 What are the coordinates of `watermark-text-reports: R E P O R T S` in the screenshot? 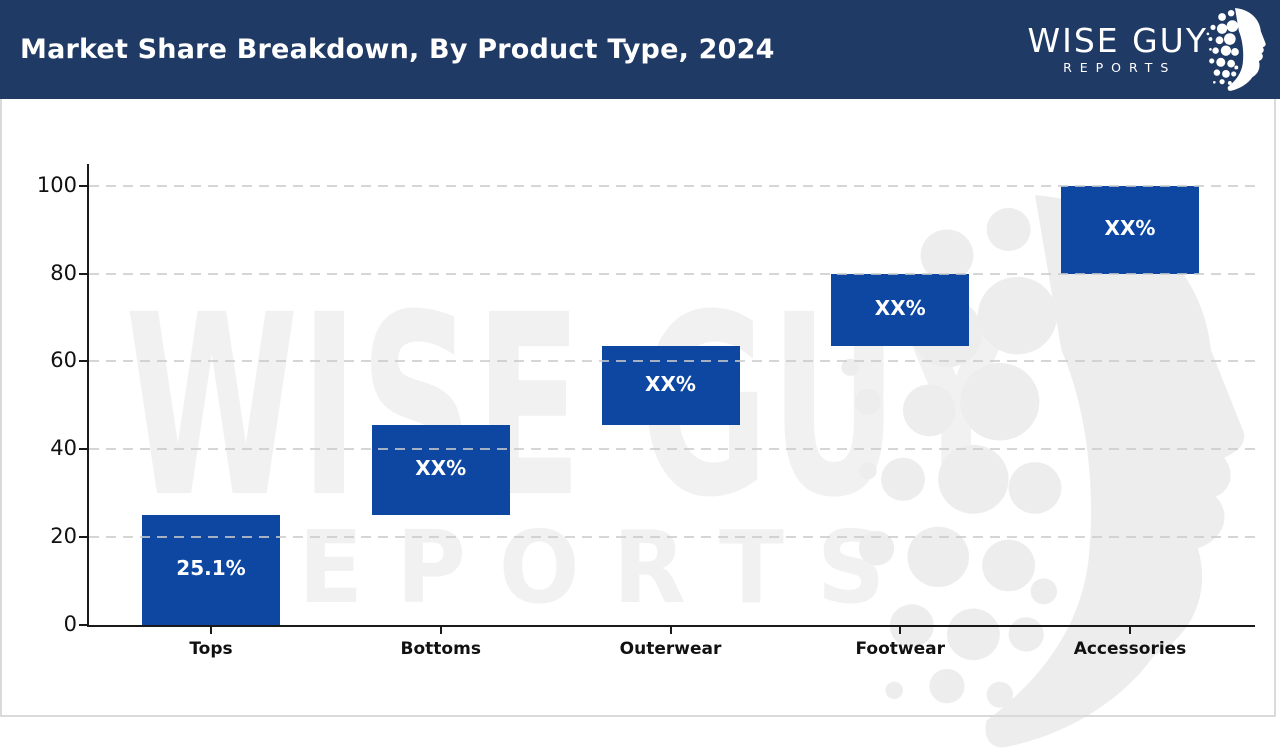 It's located at (539, 567).